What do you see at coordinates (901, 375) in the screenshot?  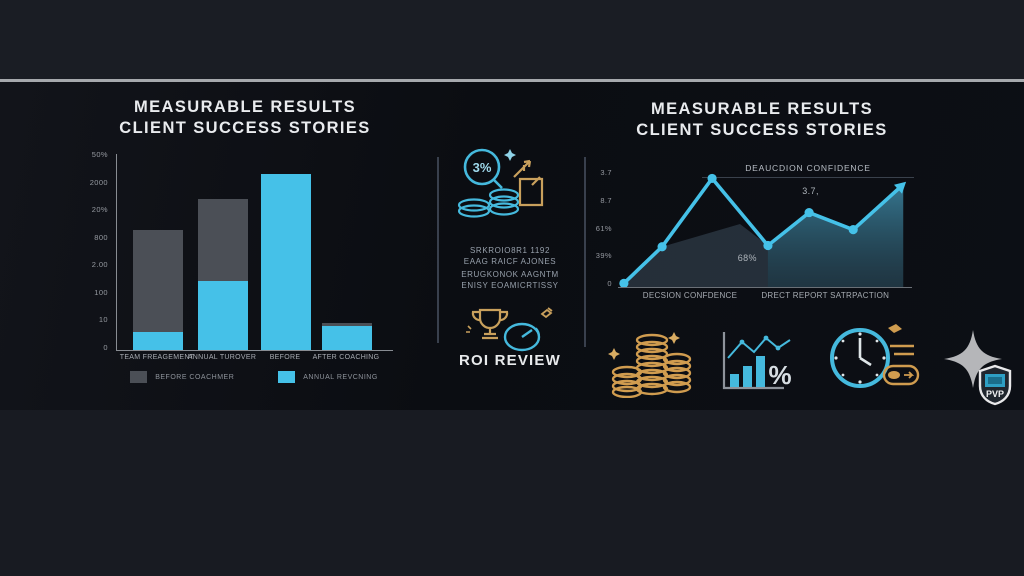 I see `gold-pill-toggle` at bounding box center [901, 375].